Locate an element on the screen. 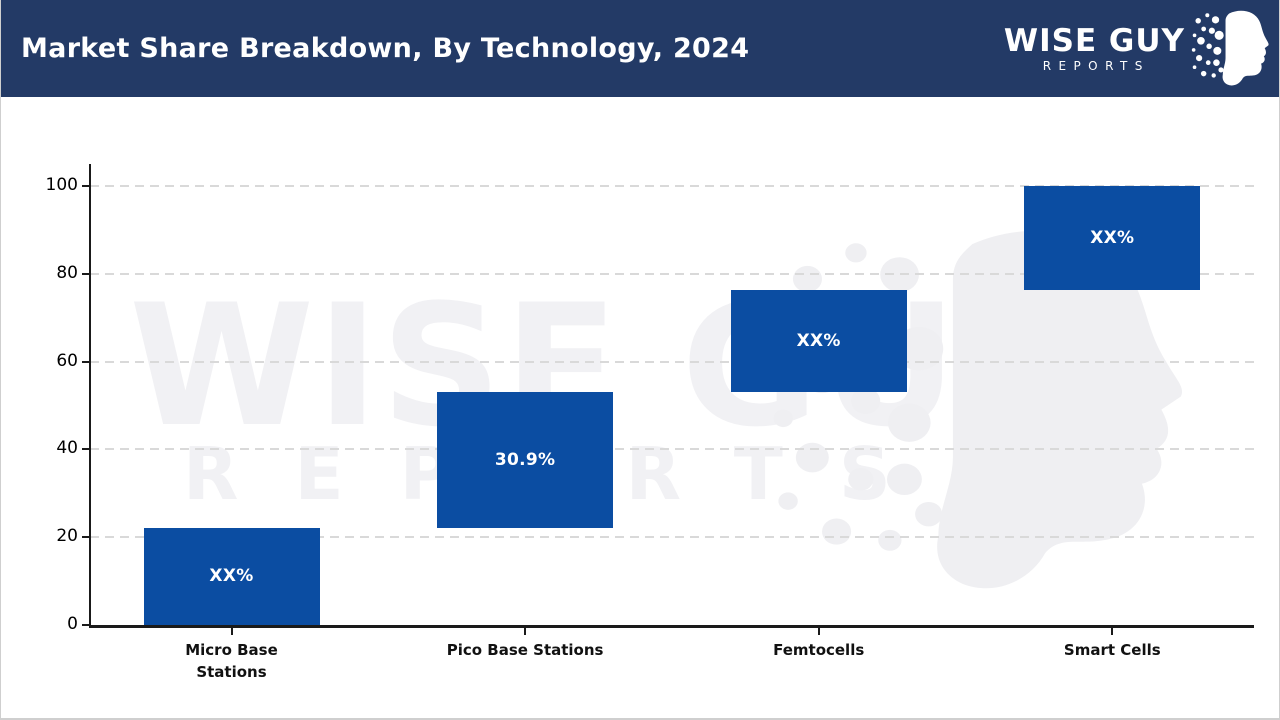  y-tick-label: 0 is located at coordinates (72, 624).